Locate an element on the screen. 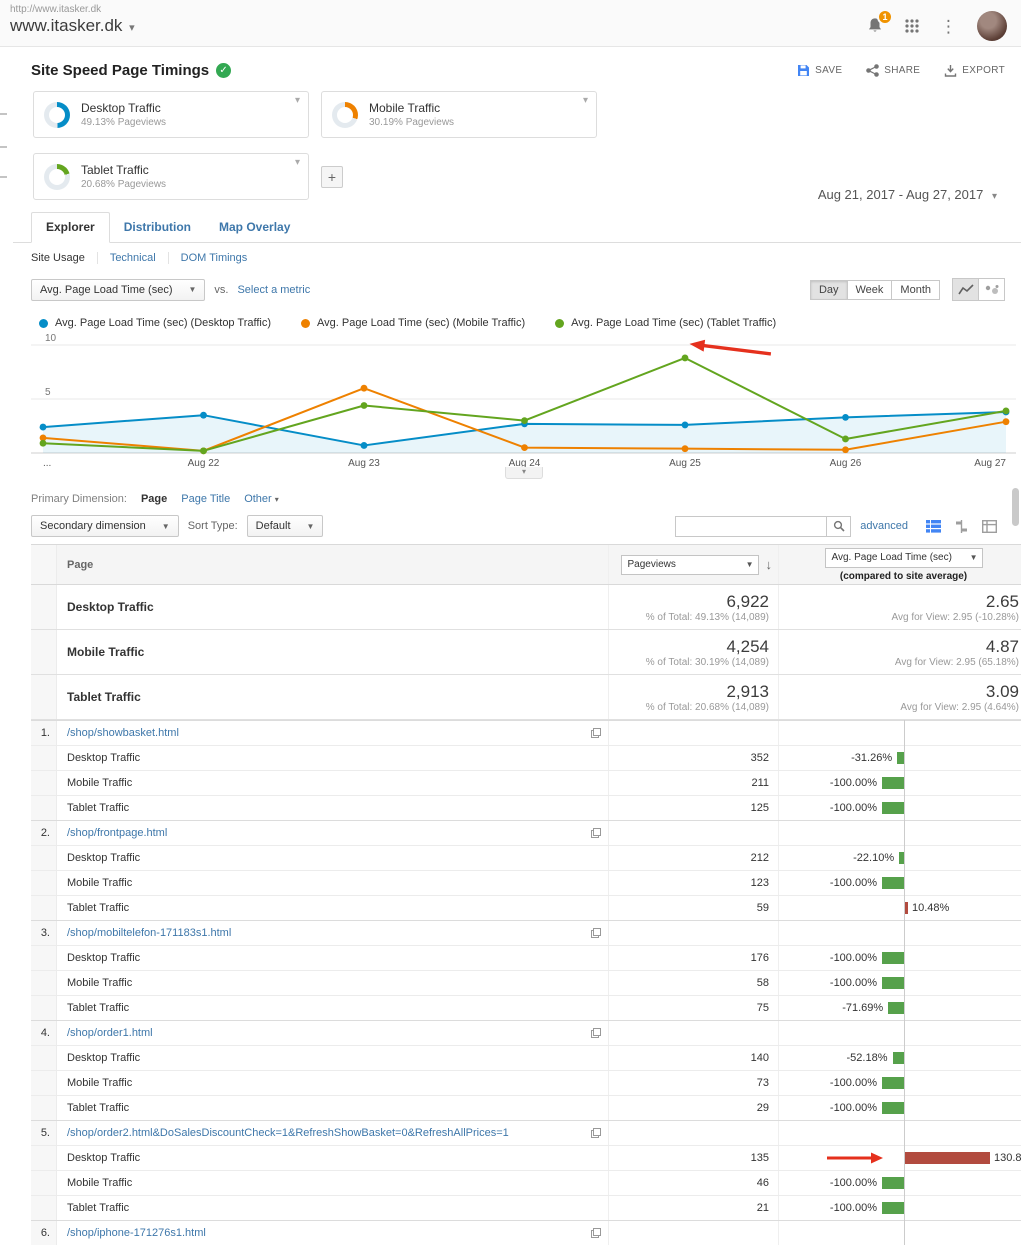 The width and height of the screenshot is (1021, 1245). comparison-view-button is located at coordinates (961, 526).